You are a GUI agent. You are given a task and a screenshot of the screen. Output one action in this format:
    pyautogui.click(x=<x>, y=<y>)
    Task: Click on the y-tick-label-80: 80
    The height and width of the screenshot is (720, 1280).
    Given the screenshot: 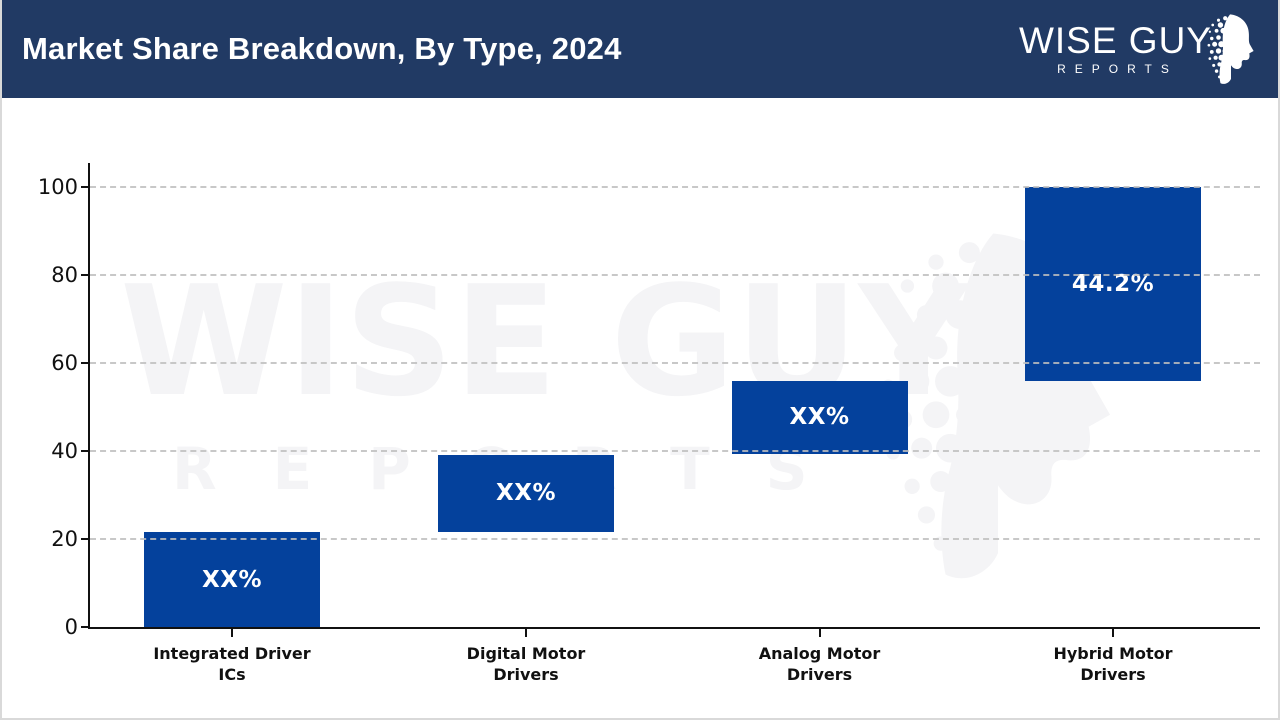 What is the action you would take?
    pyautogui.click(x=64, y=275)
    